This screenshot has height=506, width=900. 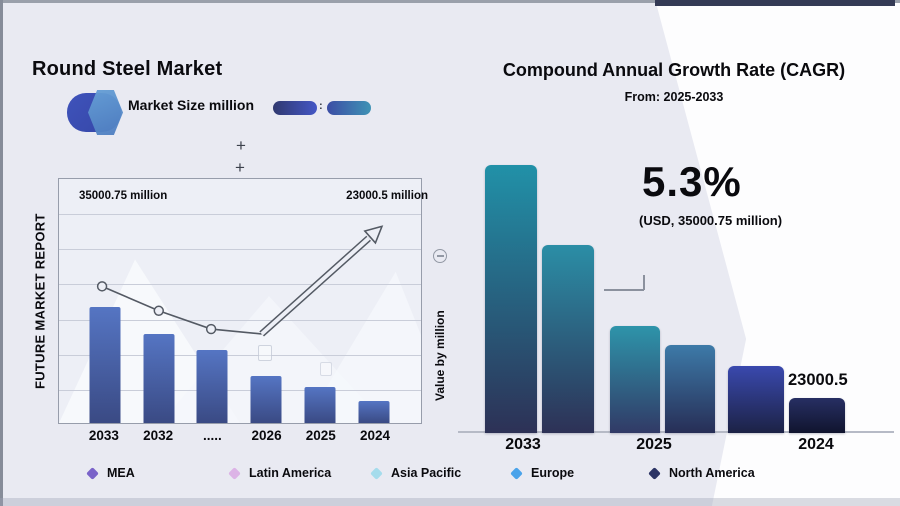 I want to click on cagr-bar-group-2033, so click(x=539, y=299).